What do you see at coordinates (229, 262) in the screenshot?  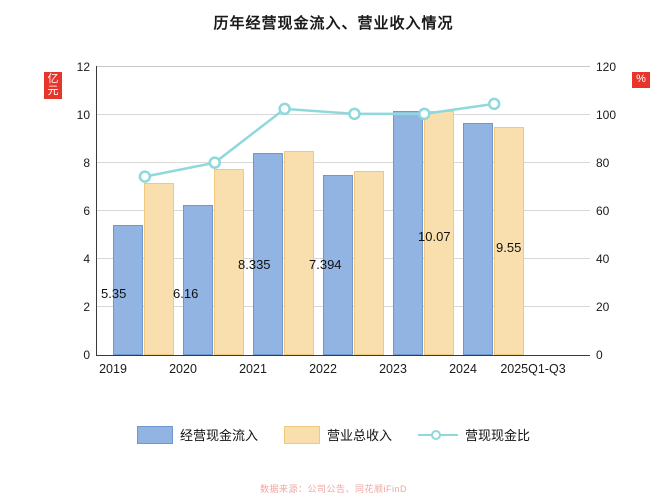 I see `bar-revenue-2020` at bounding box center [229, 262].